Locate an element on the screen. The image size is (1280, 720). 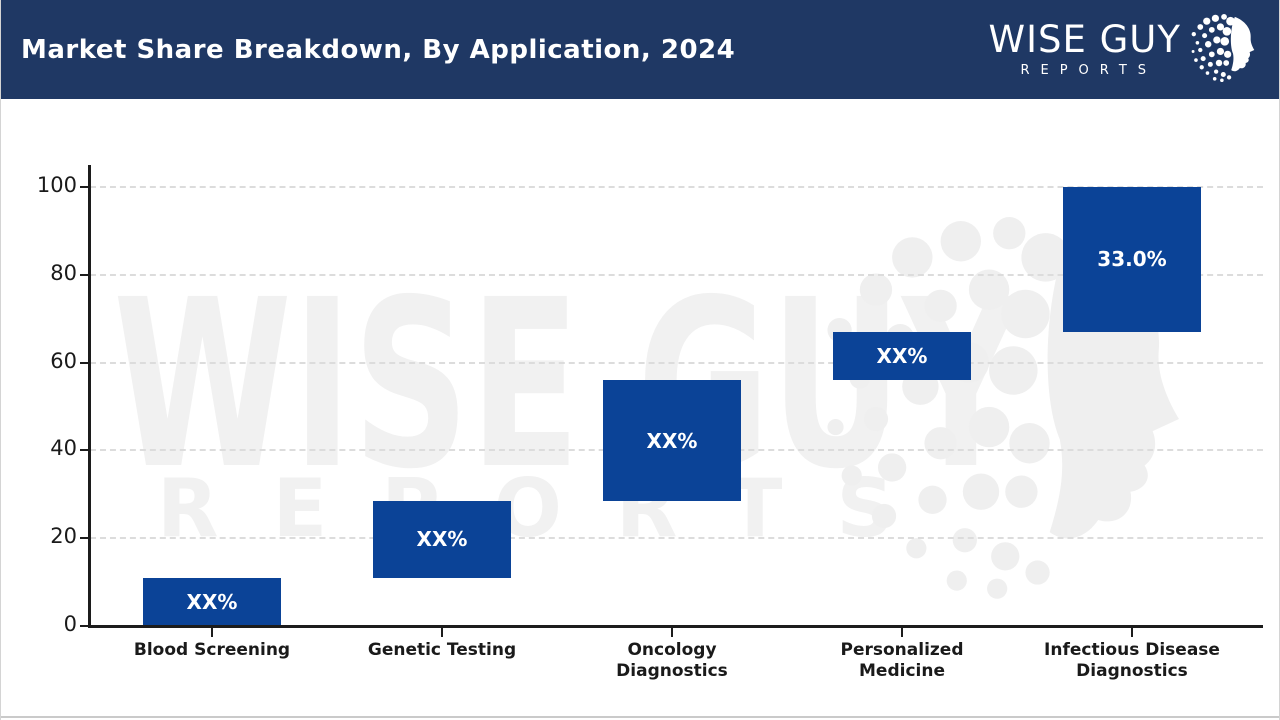
ytick-label: 0 is located at coordinates (70, 624).